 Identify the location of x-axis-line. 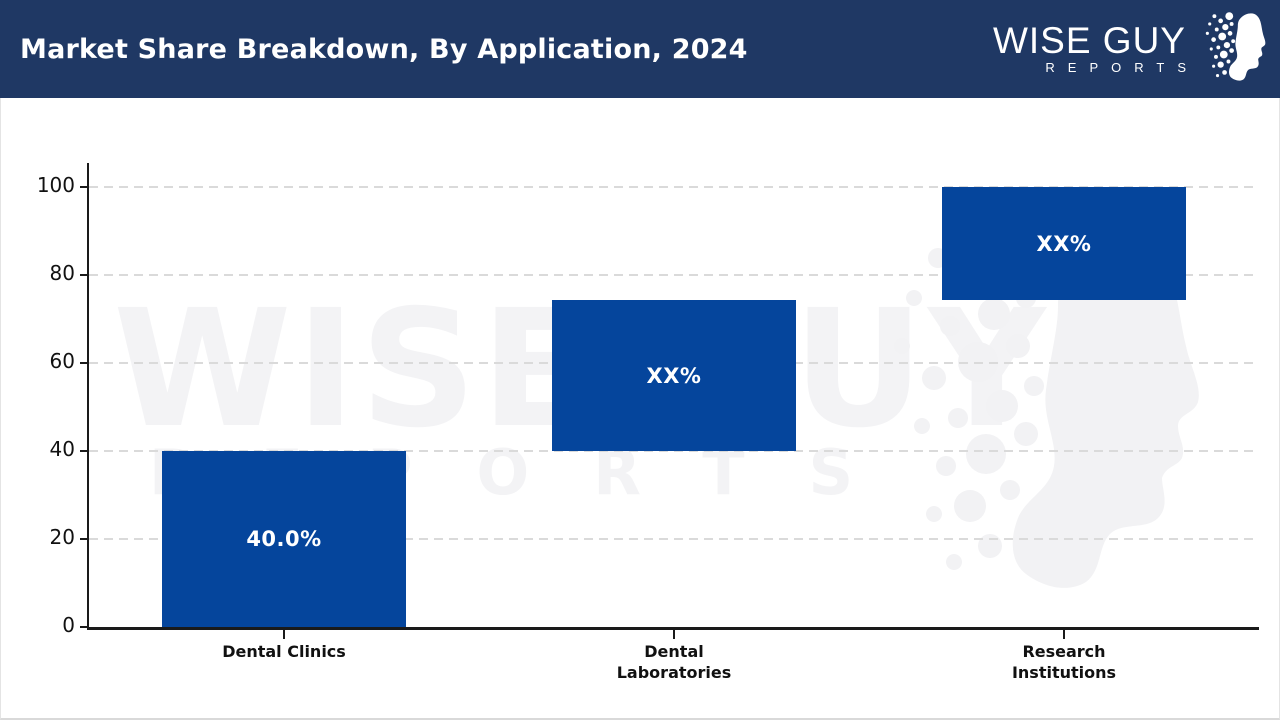
(673, 628).